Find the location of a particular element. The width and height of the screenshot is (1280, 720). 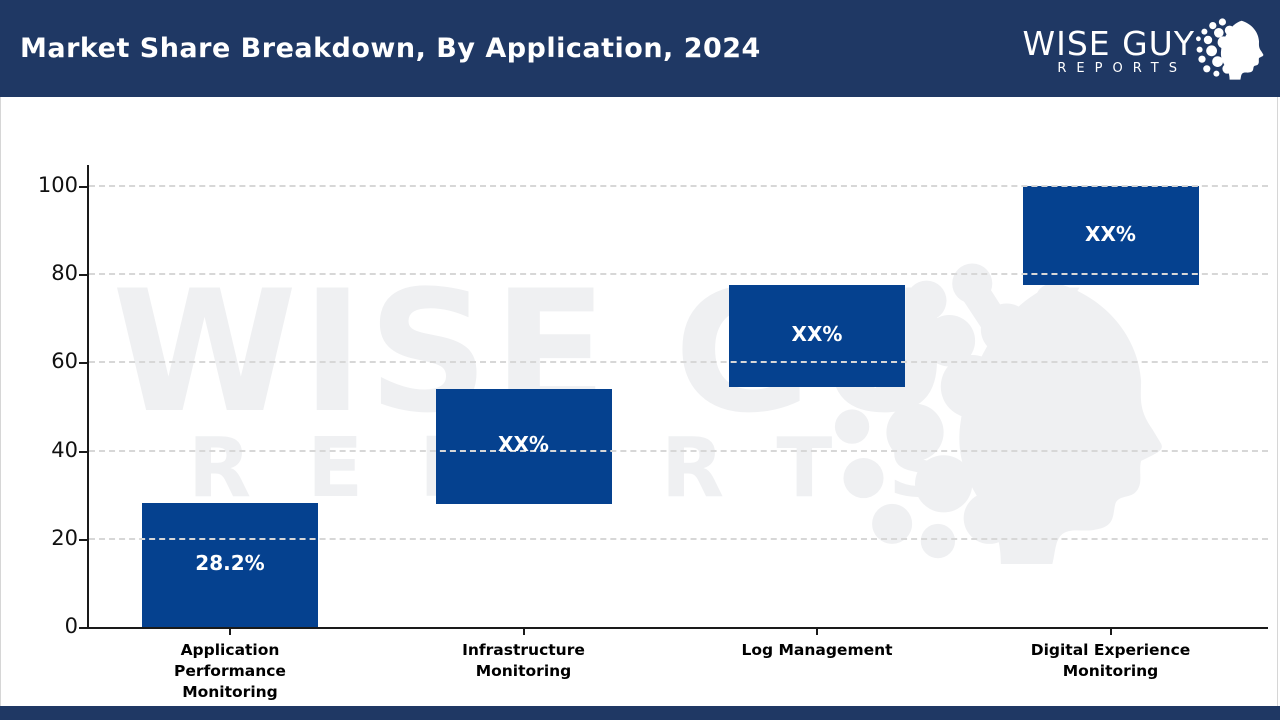

y-axis-line is located at coordinates (88, 397).